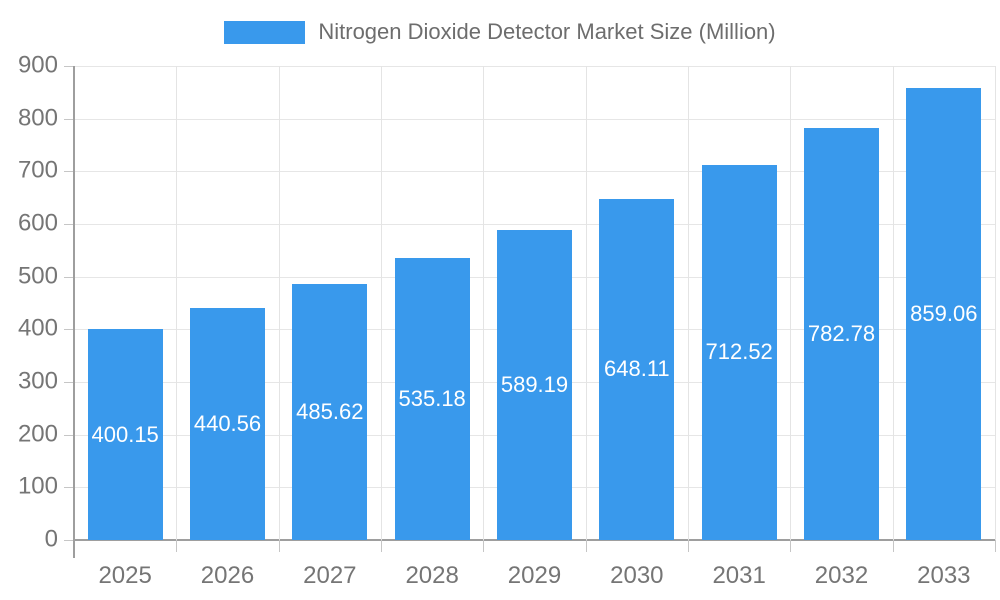  I want to click on x-tick-label: 2030, so click(637, 575).